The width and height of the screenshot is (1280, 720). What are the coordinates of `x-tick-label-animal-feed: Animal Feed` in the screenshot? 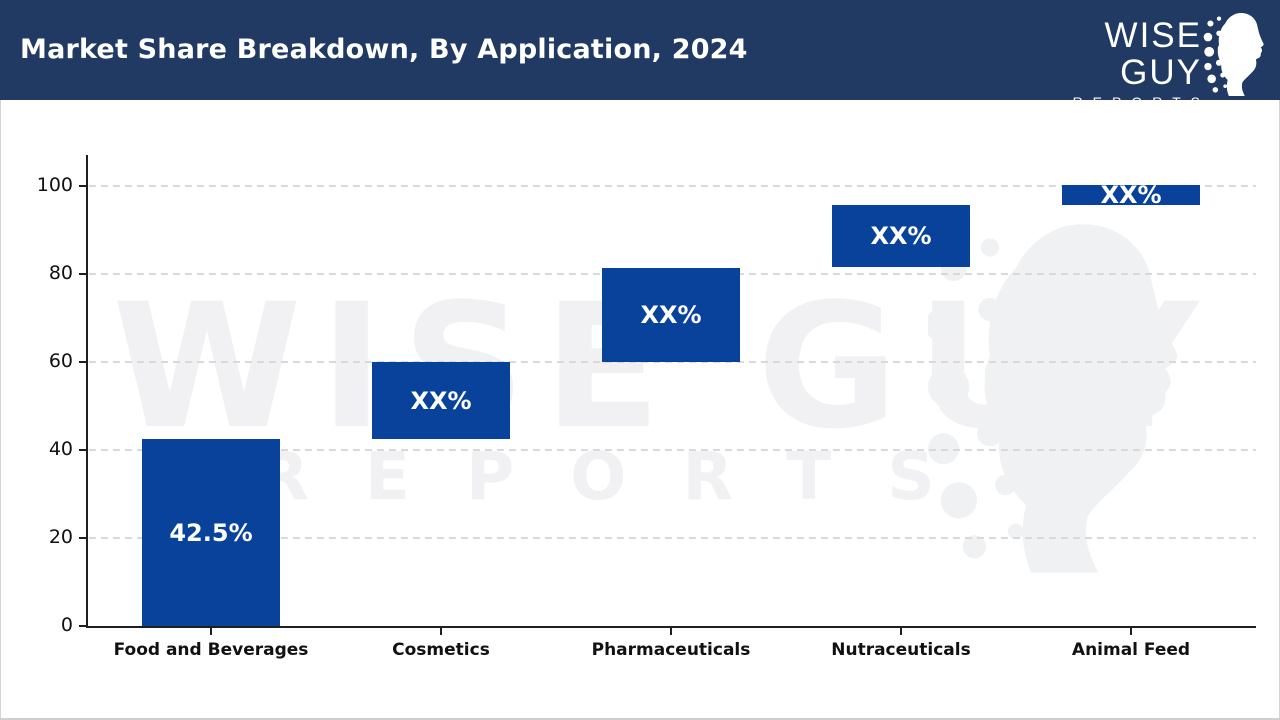 It's located at (1131, 650).